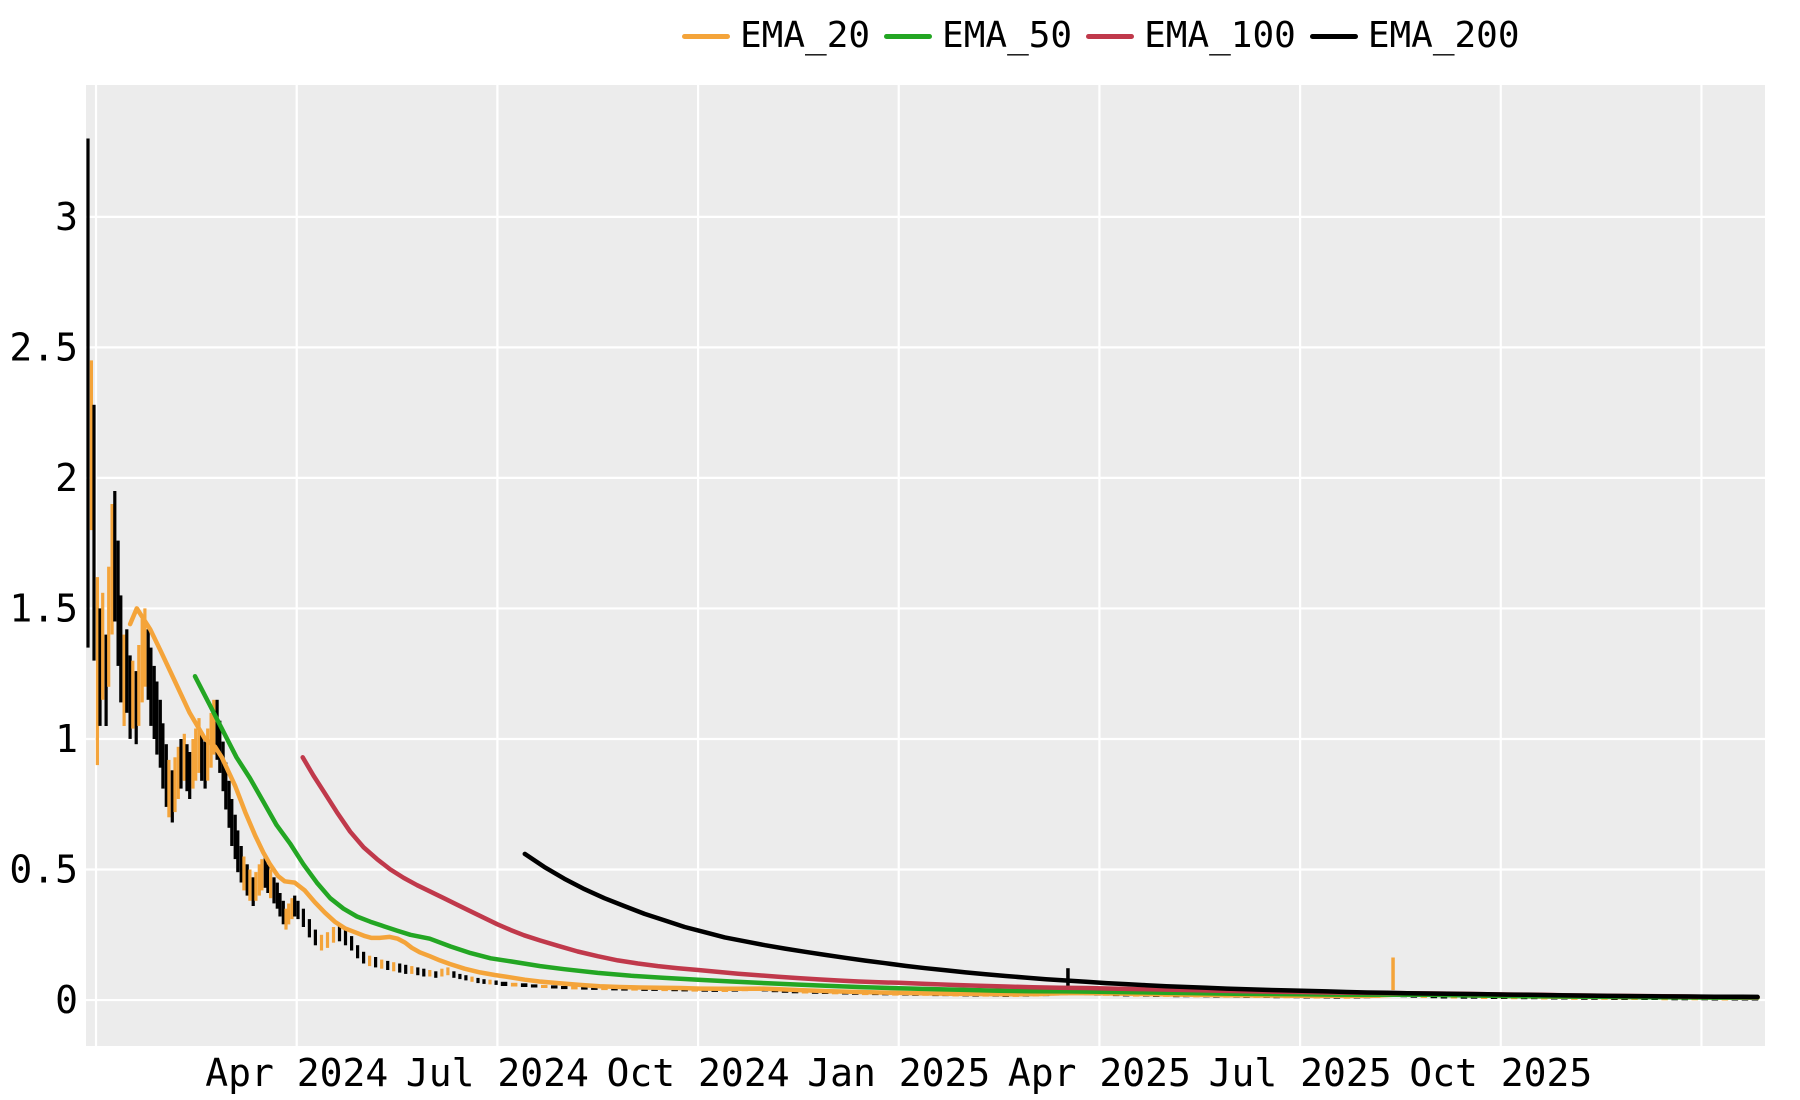  I want to click on x-tick-label: Apr 2025, so click(1099, 1073).